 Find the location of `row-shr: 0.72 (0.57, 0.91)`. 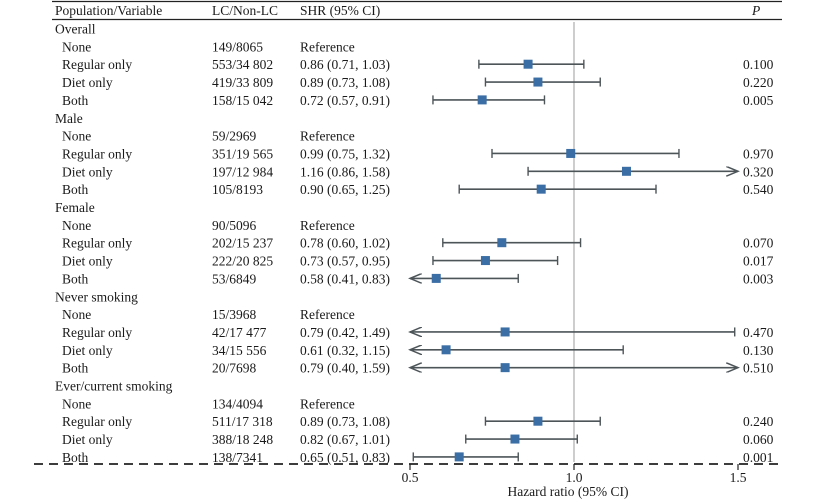

row-shr: 0.72 (0.57, 0.91) is located at coordinates (345, 100).